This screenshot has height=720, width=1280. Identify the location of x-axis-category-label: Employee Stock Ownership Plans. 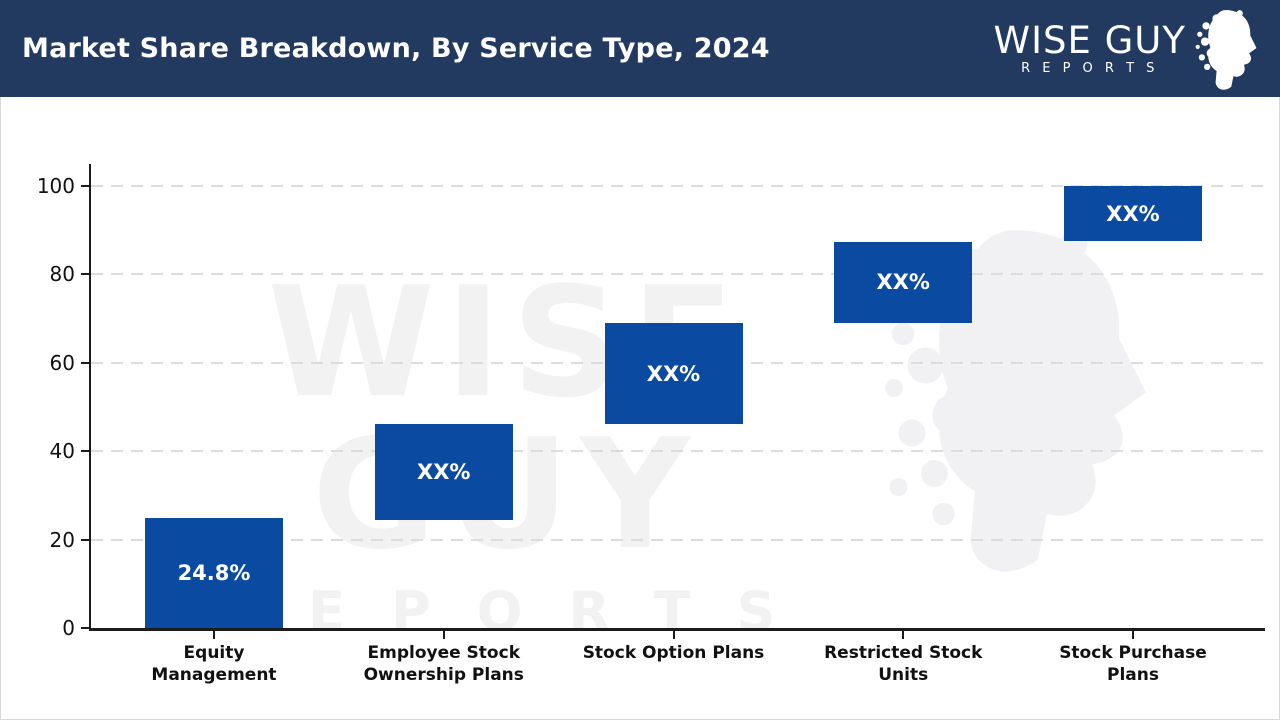
(443, 664).